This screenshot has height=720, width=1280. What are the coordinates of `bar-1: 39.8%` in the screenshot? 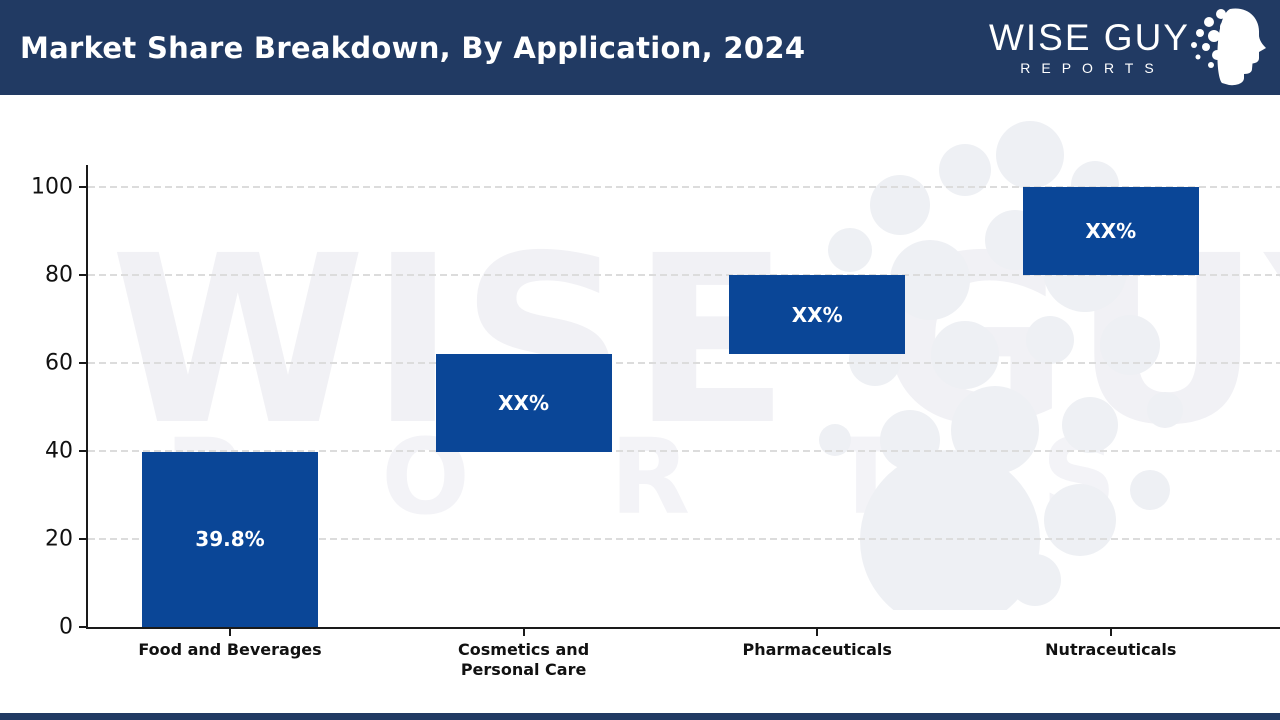 It's located at (230, 539).